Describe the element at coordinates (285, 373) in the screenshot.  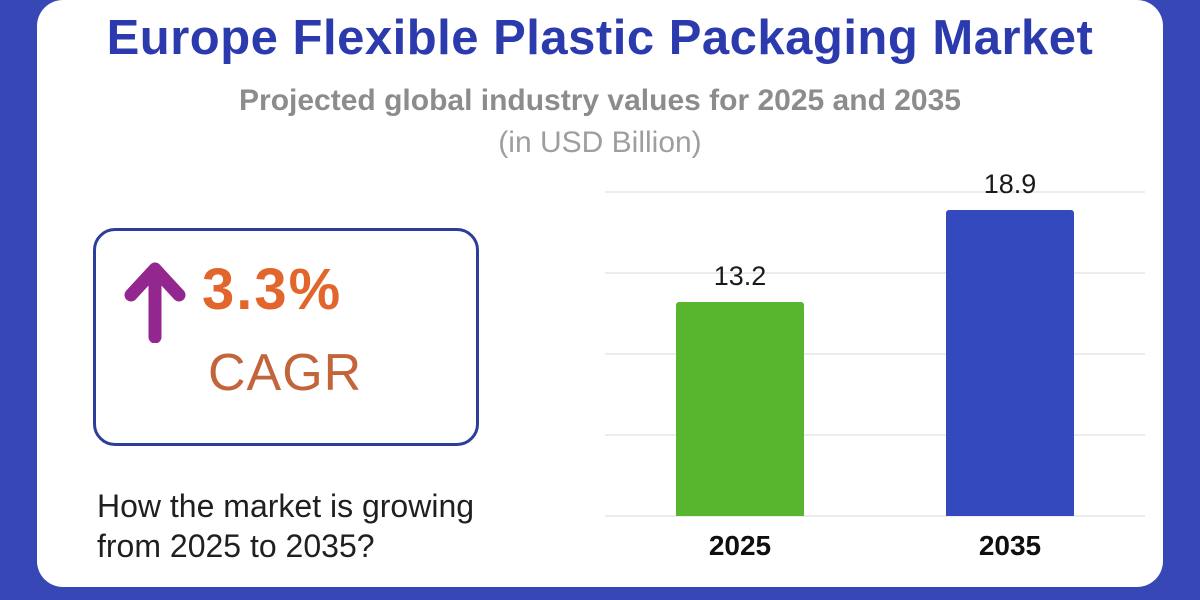
I see `cagr-label: CAGR` at that location.